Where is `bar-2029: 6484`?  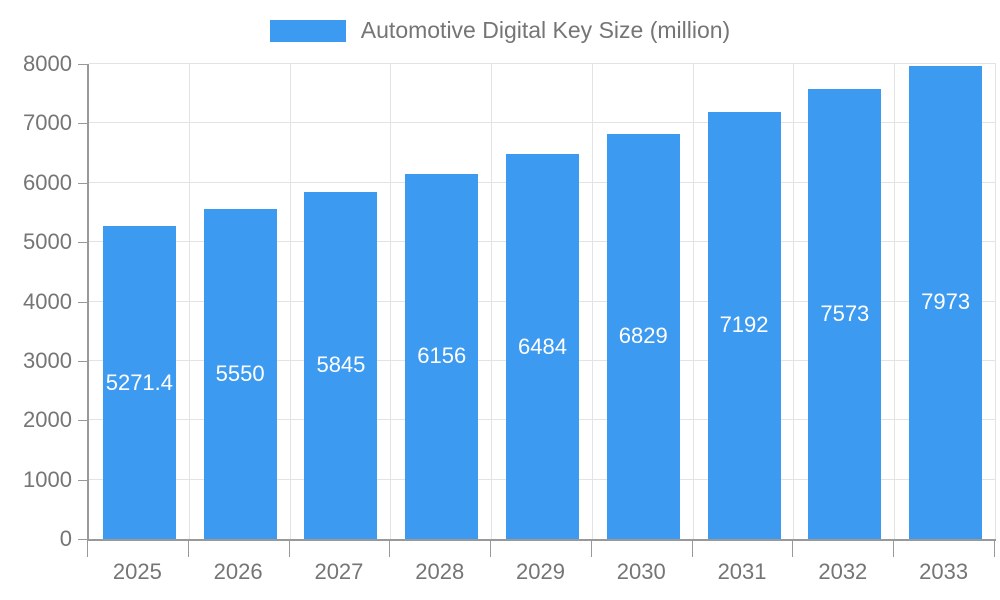 bar-2029: 6484 is located at coordinates (542, 346).